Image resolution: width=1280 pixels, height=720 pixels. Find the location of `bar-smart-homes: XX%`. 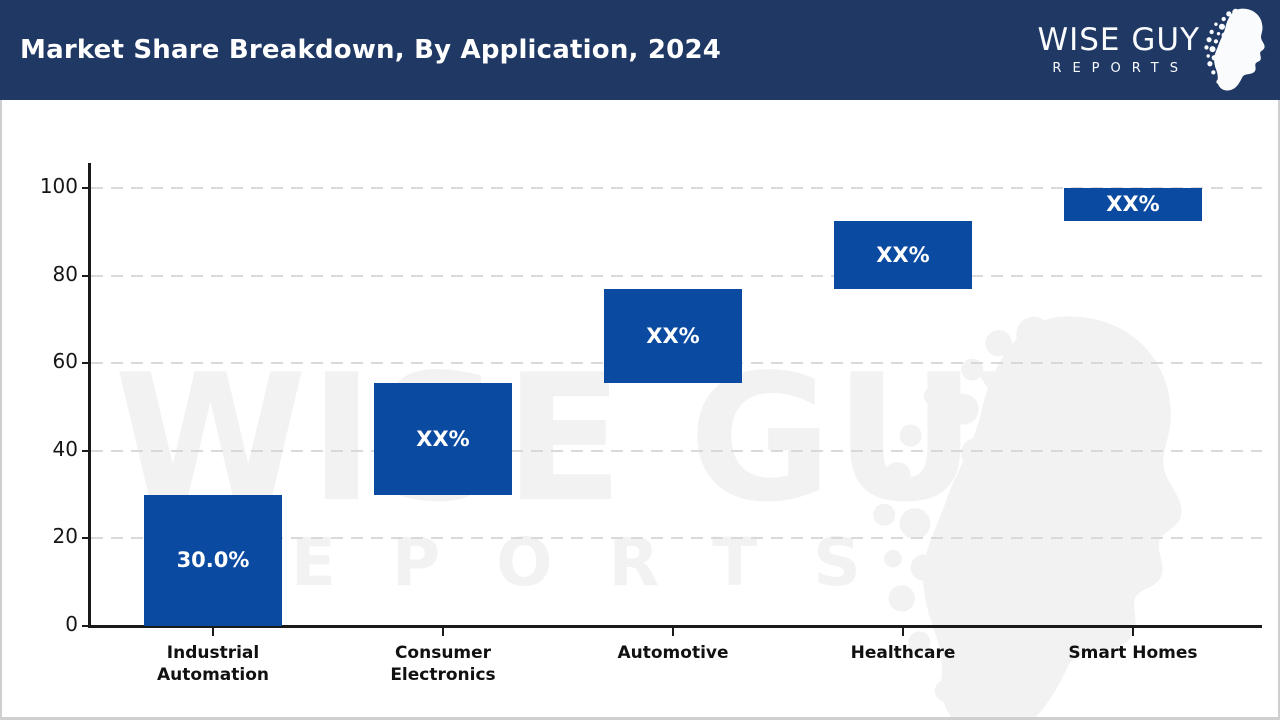

bar-smart-homes: XX% is located at coordinates (1133, 204).